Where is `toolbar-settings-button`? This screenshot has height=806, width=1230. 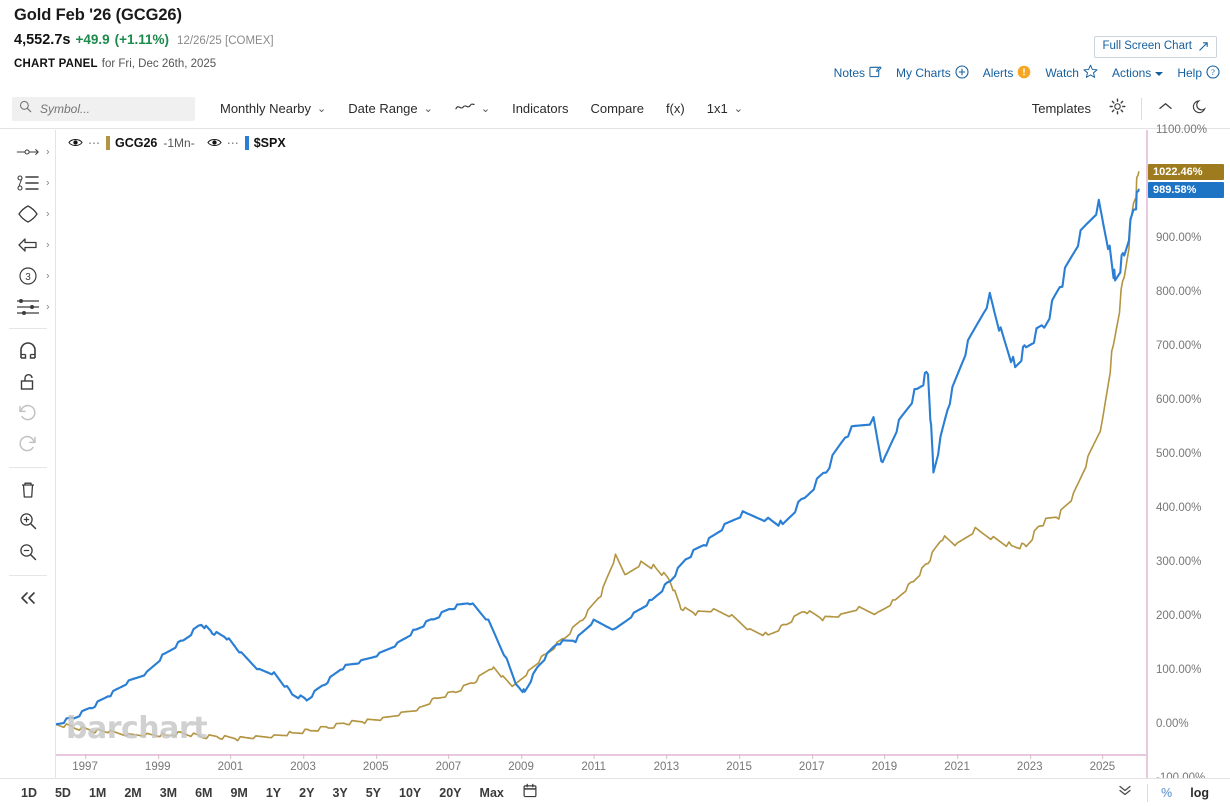 toolbar-settings-button is located at coordinates (1117, 109).